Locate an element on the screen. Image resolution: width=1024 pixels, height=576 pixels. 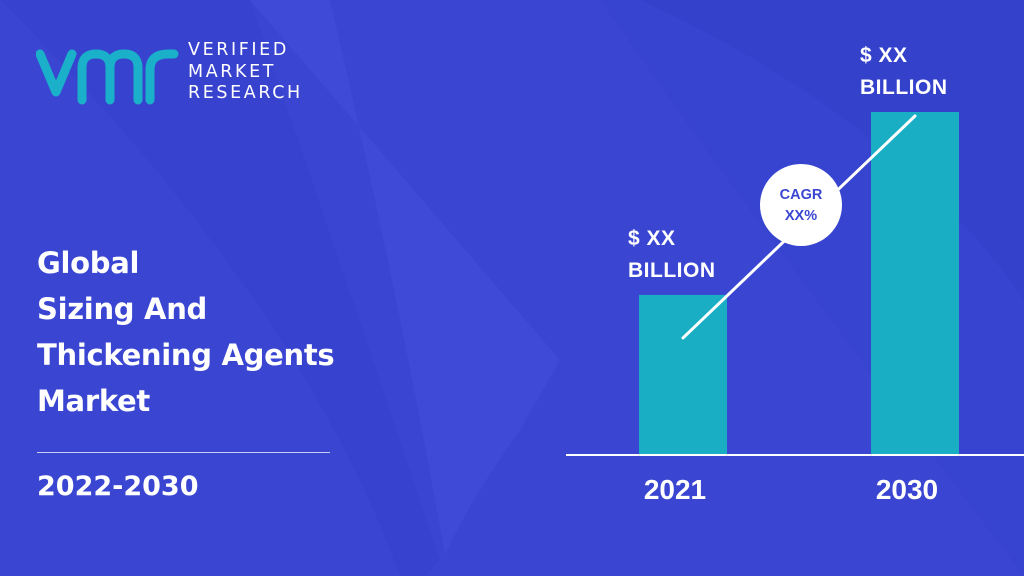
brand-name-line: MARKET is located at coordinates (232, 71).